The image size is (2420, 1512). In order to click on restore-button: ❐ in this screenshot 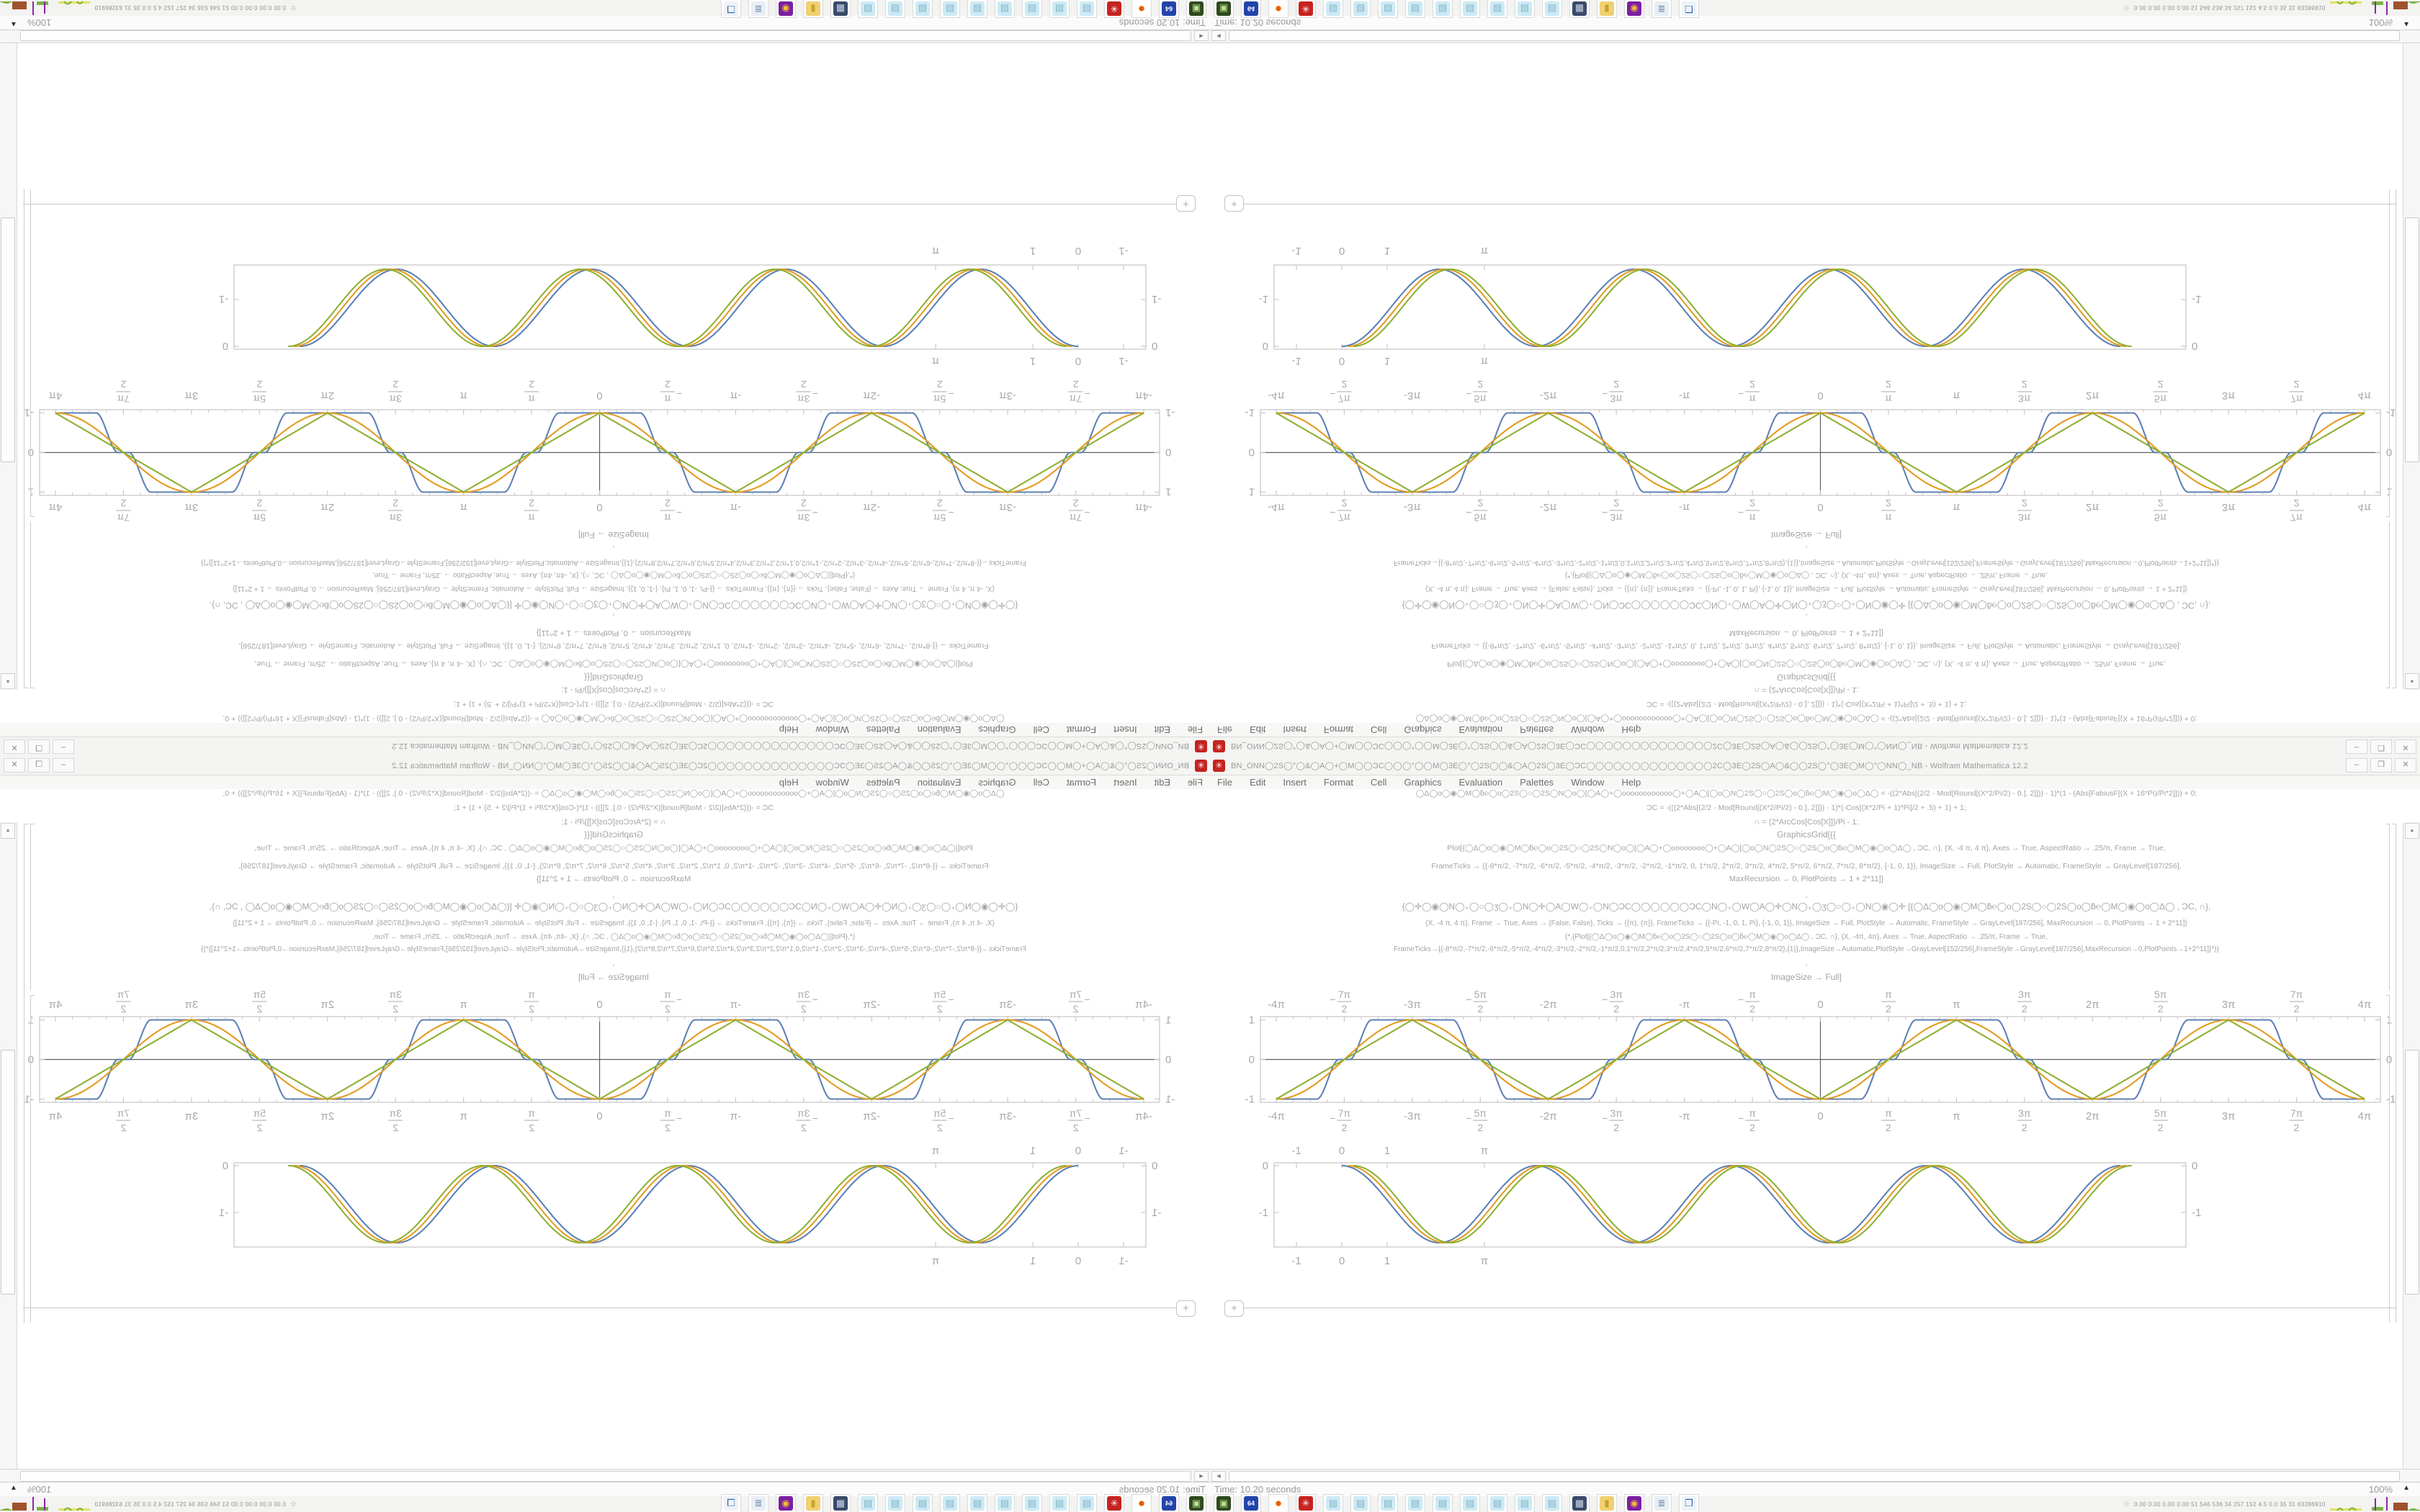, I will do `click(39, 746)`.